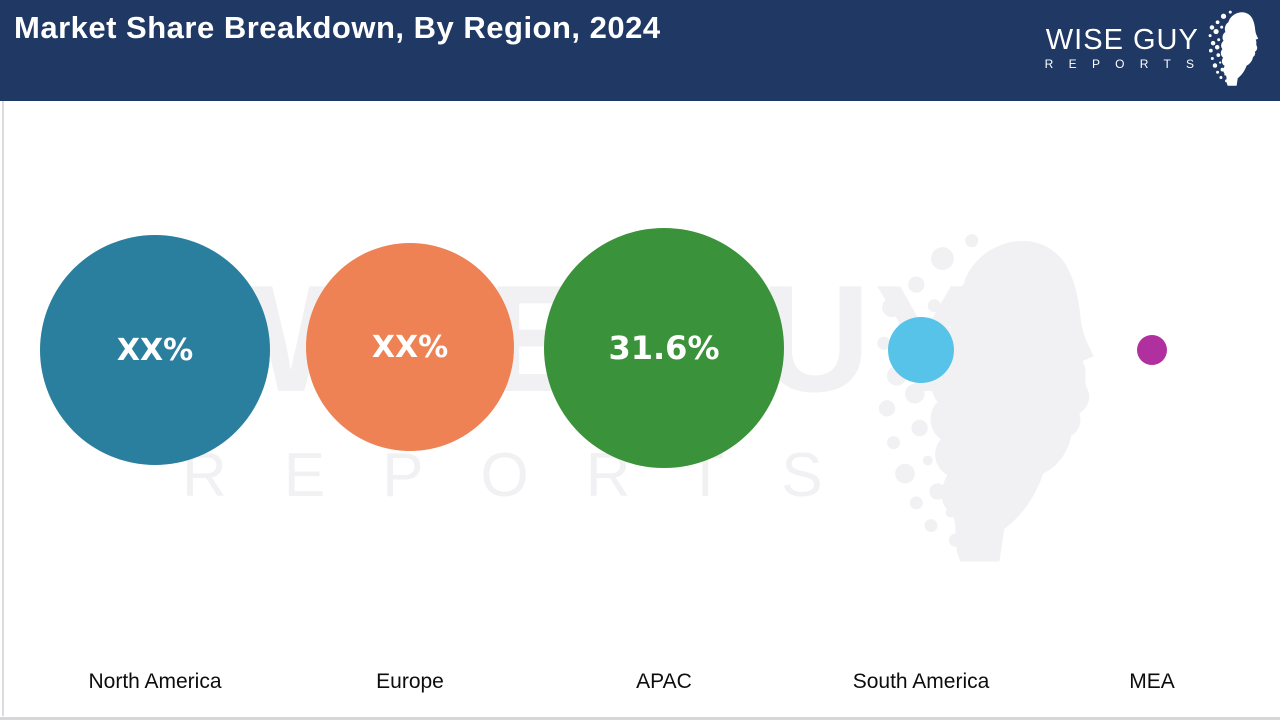 This screenshot has width=1280, height=720. I want to click on brand-name: WISE GUY, so click(1122, 39).